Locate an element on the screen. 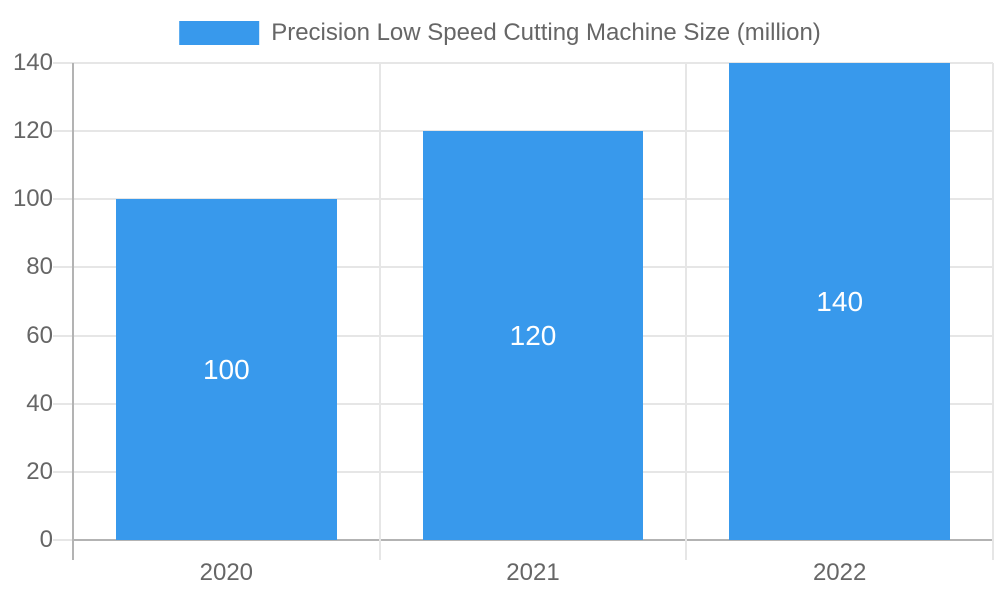 This screenshot has width=1000, height=600. x-axis-label: 2022 is located at coordinates (839, 572).